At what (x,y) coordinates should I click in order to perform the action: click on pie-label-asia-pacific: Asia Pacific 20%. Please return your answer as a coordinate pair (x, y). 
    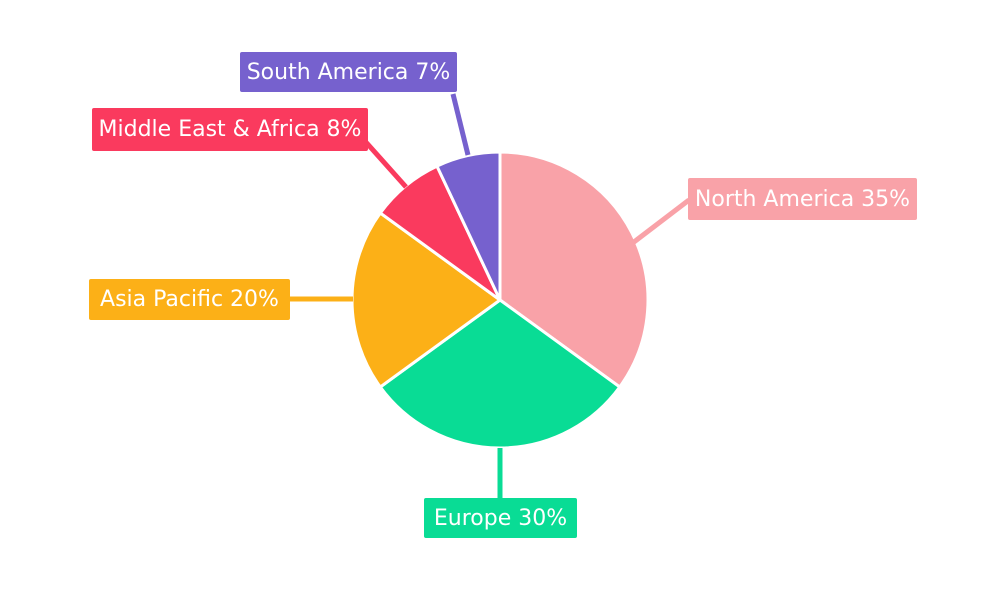
    Looking at the image, I should click on (189, 299).